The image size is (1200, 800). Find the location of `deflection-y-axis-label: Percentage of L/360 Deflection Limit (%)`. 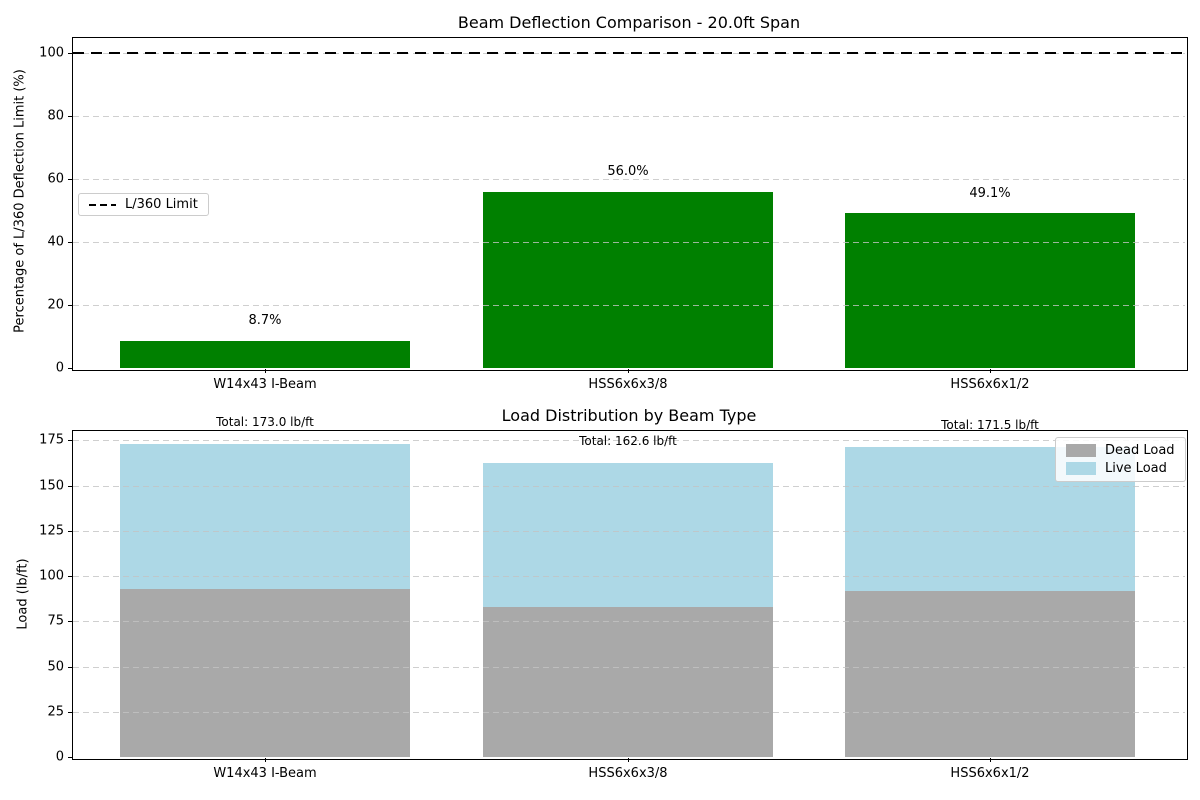

deflection-y-axis-label: Percentage of L/360 Deflection Limit (%) is located at coordinates (20, 201).